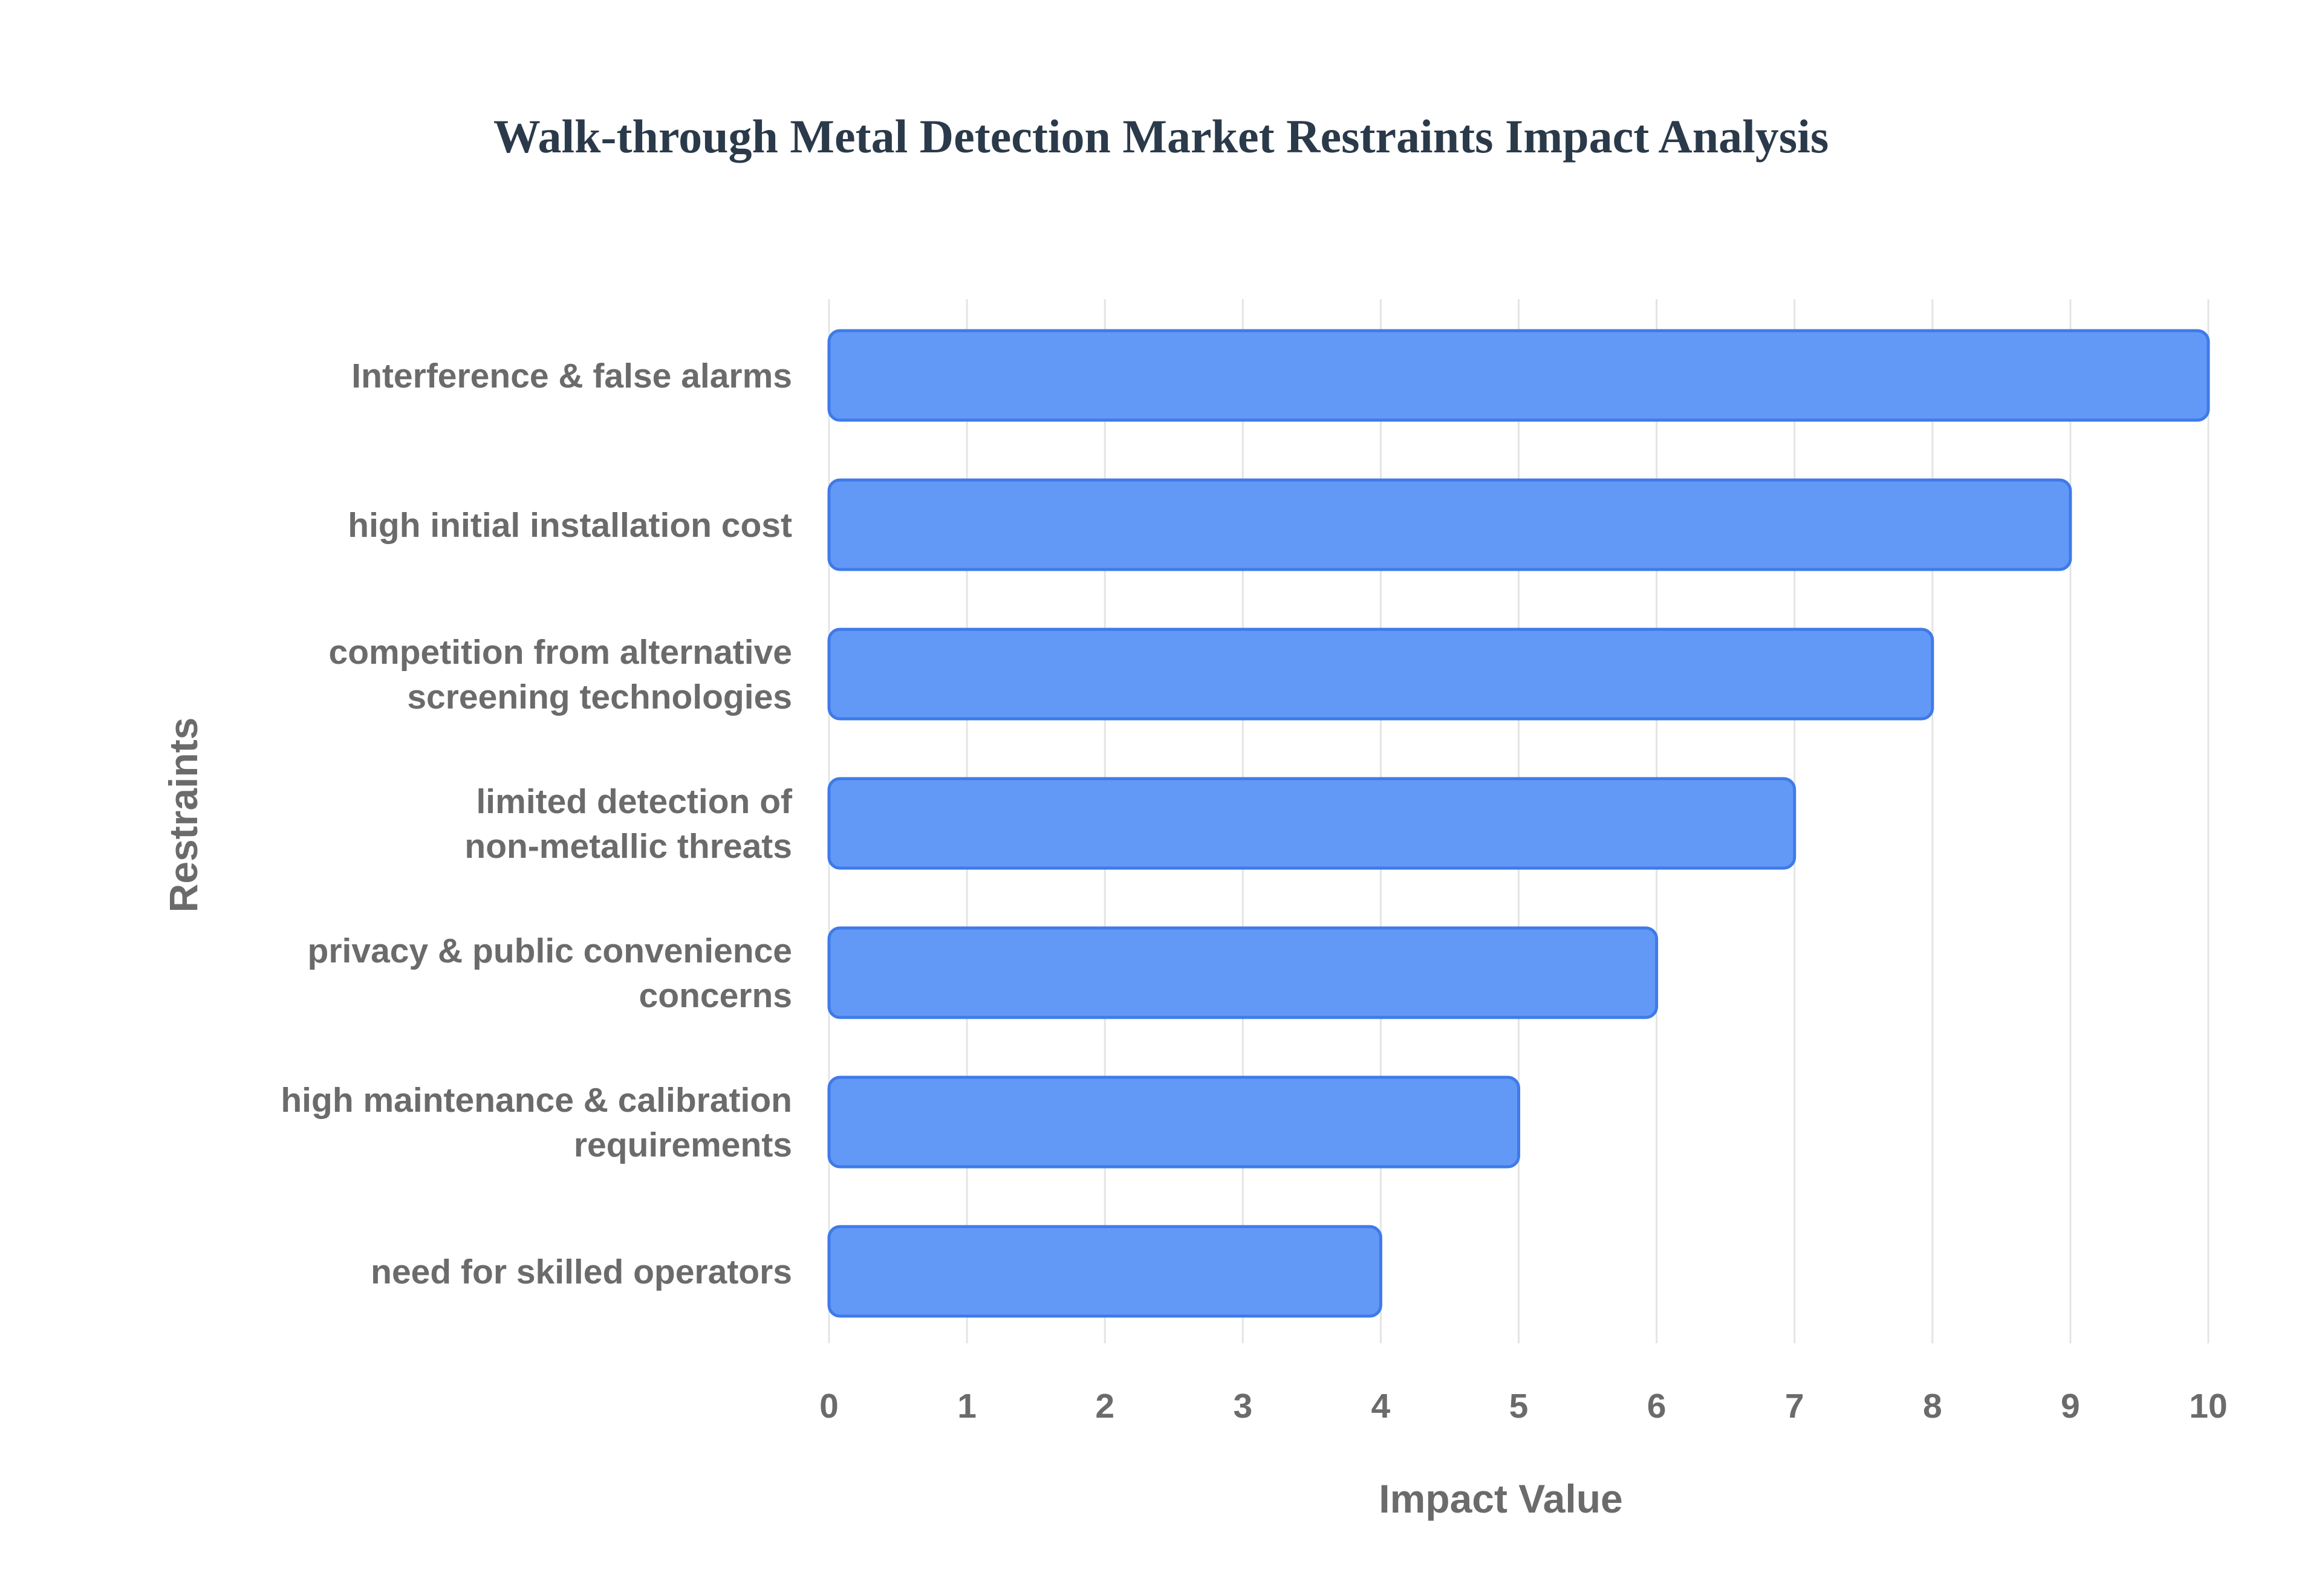  Describe the element at coordinates (1242, 1406) in the screenshot. I see `x-tick-label-3: 3` at that location.